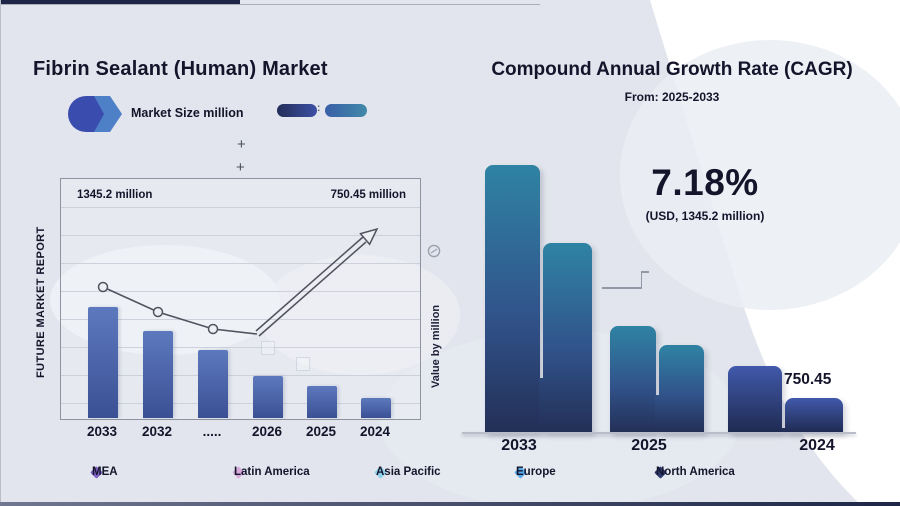 The height and width of the screenshot is (506, 900). What do you see at coordinates (180, 69) in the screenshot?
I see `page-title: Fibrin Sealant (Human) Market` at bounding box center [180, 69].